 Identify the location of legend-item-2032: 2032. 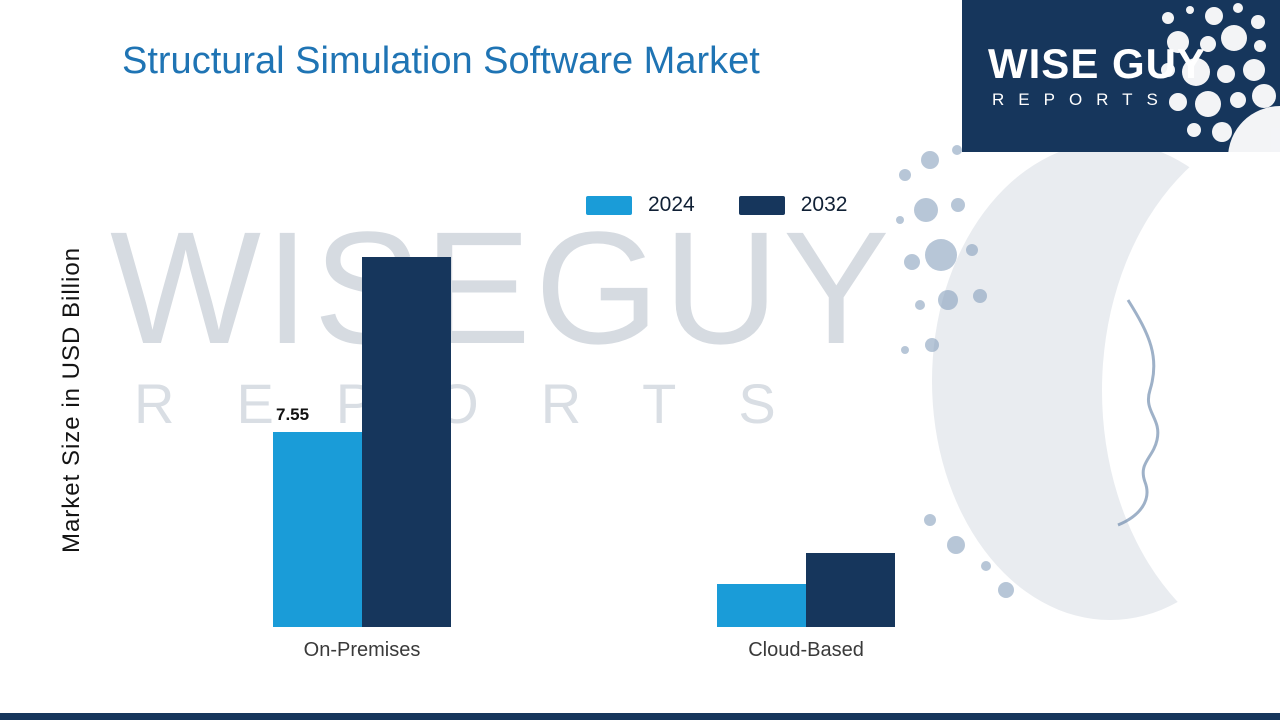
(793, 205).